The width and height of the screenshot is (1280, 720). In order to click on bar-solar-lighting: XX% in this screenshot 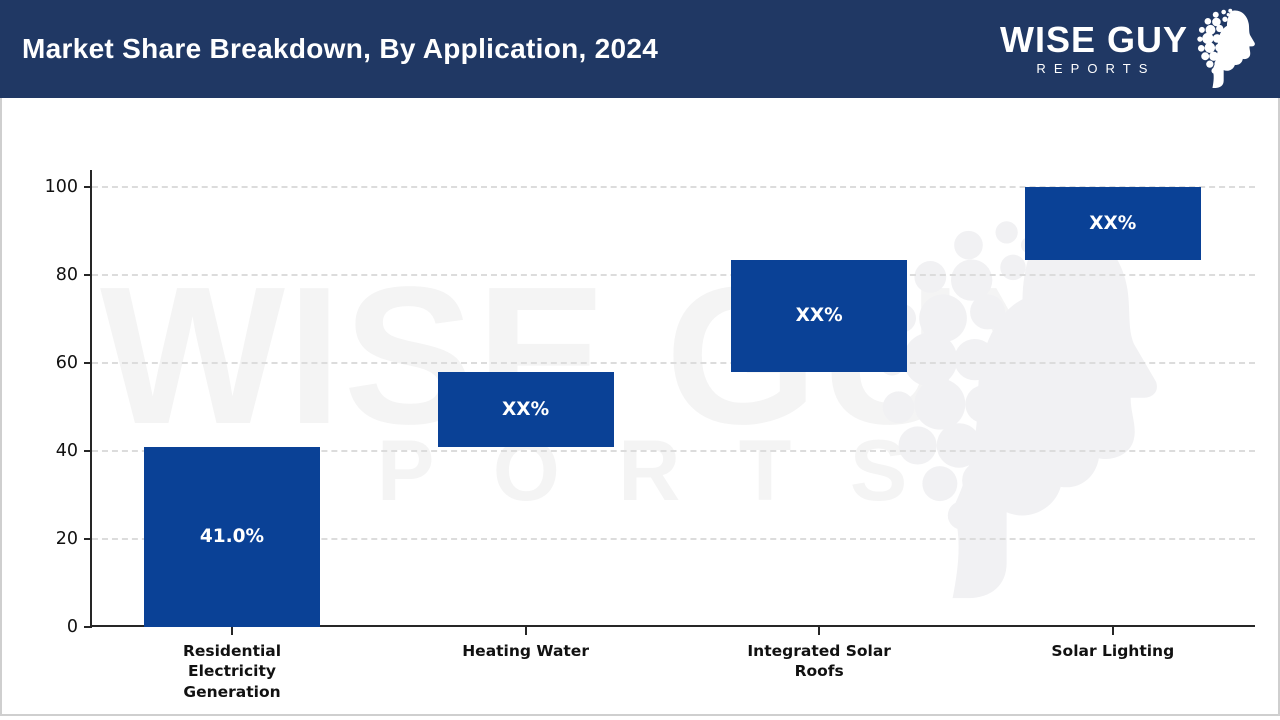, I will do `click(1112, 223)`.